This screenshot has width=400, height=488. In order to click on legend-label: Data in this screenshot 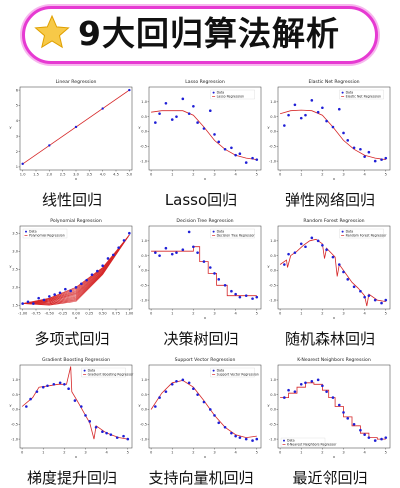, I will do `click(92, 371)`.